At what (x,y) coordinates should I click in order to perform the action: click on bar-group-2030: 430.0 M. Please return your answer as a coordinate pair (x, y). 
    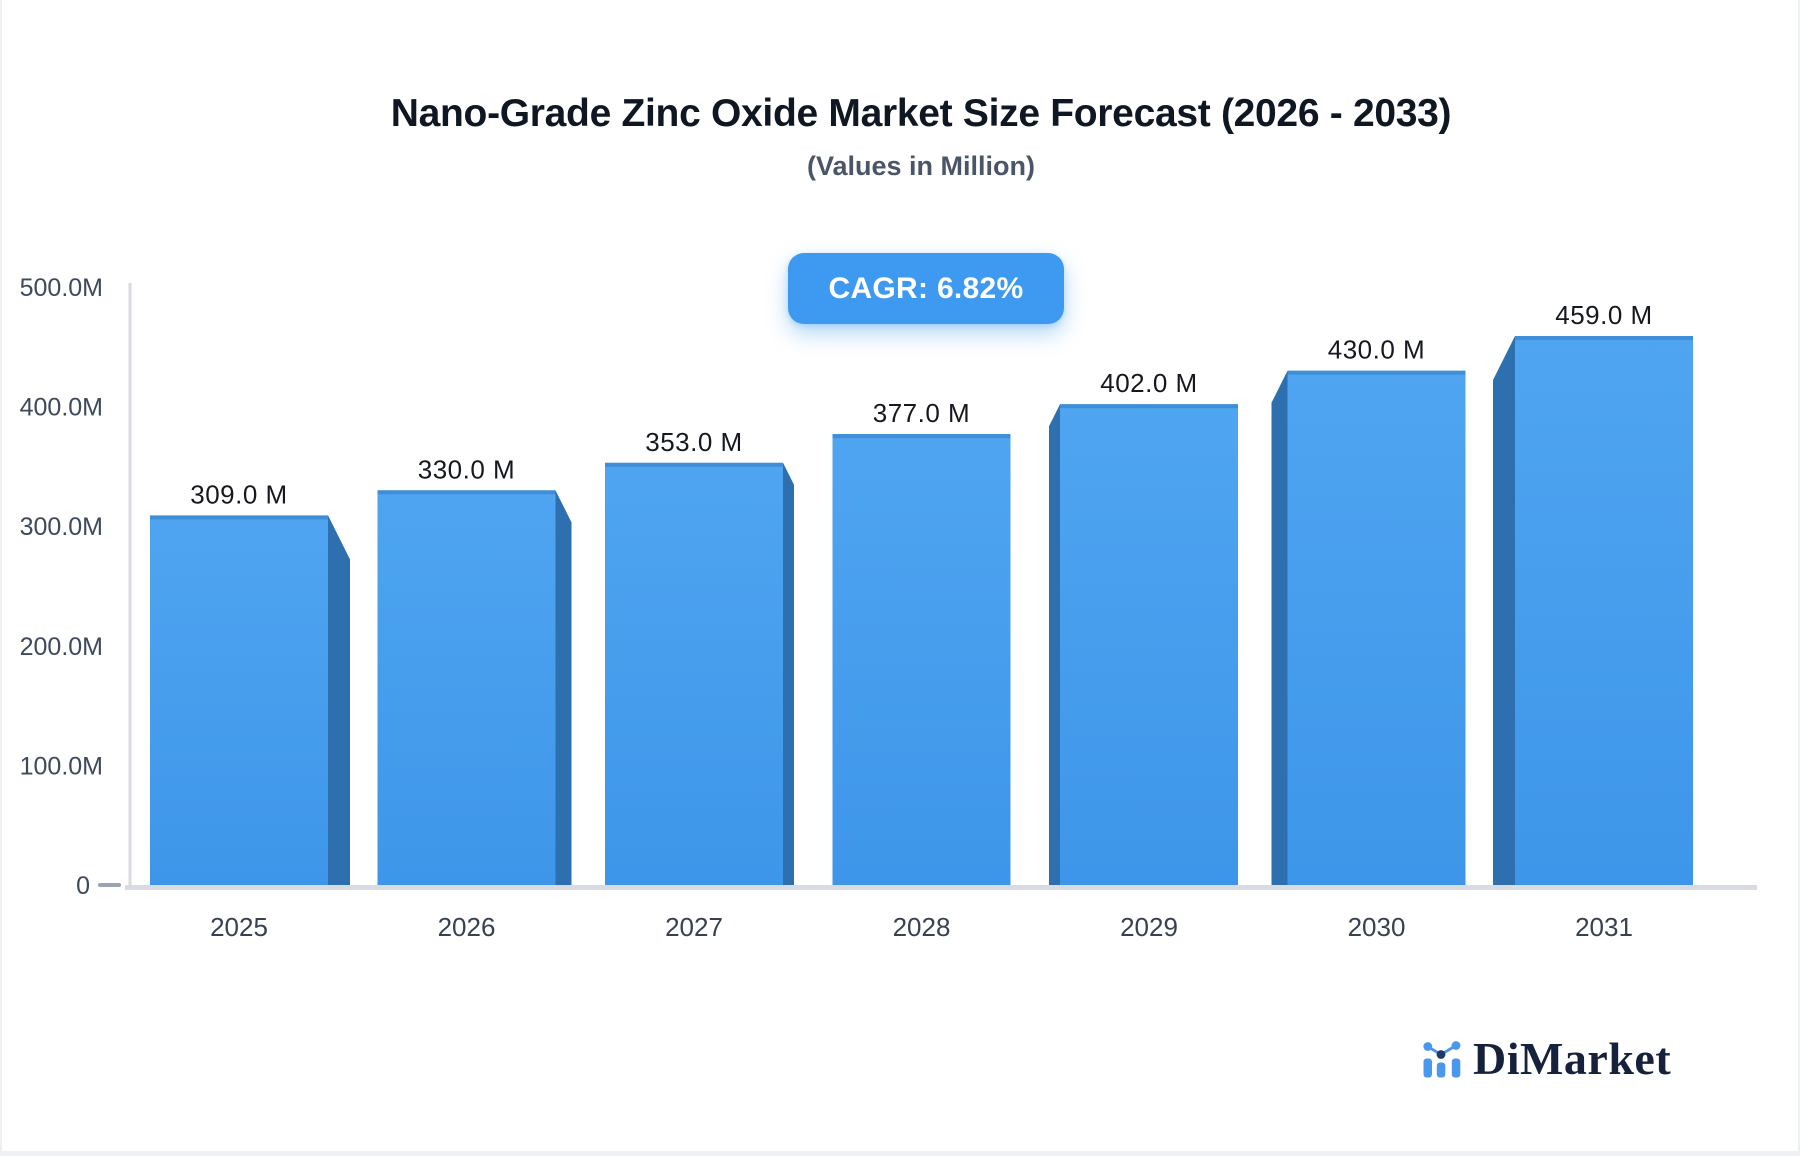
    Looking at the image, I should click on (1368, 610).